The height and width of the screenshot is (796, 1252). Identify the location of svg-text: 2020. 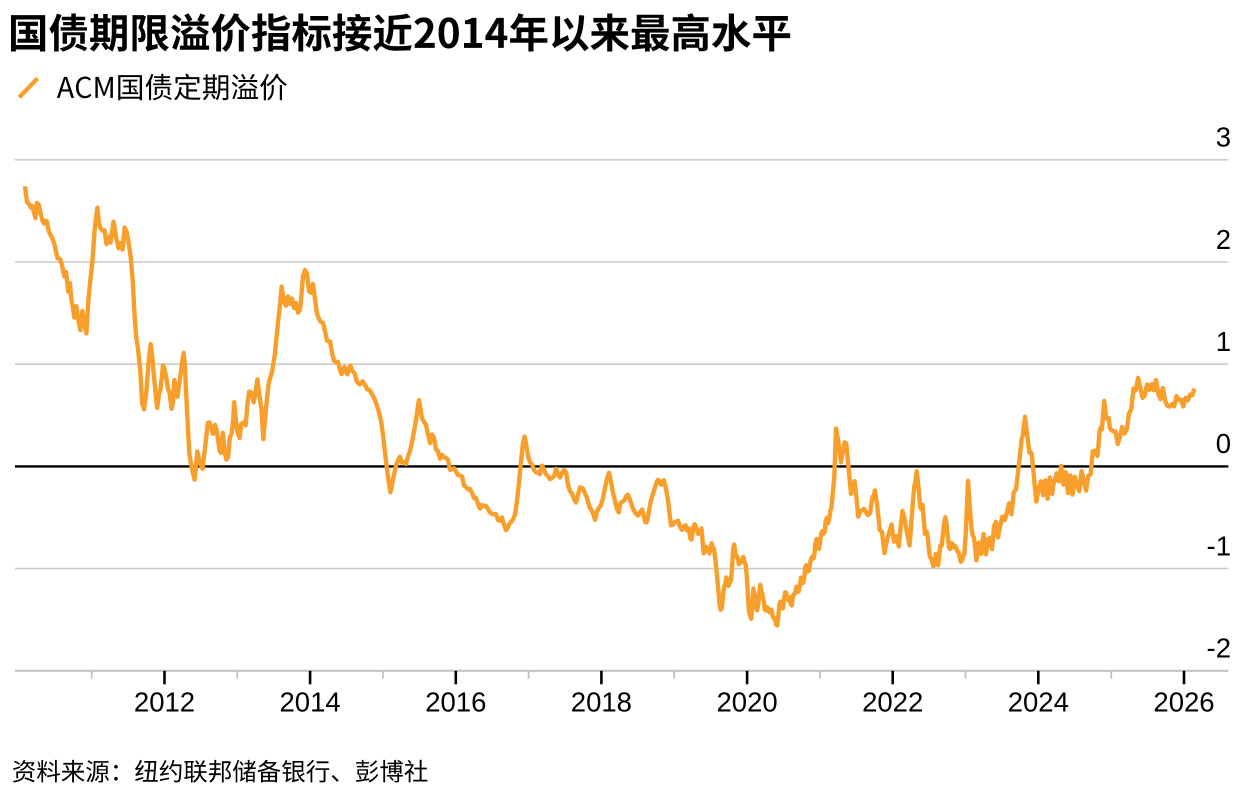
(747, 701).